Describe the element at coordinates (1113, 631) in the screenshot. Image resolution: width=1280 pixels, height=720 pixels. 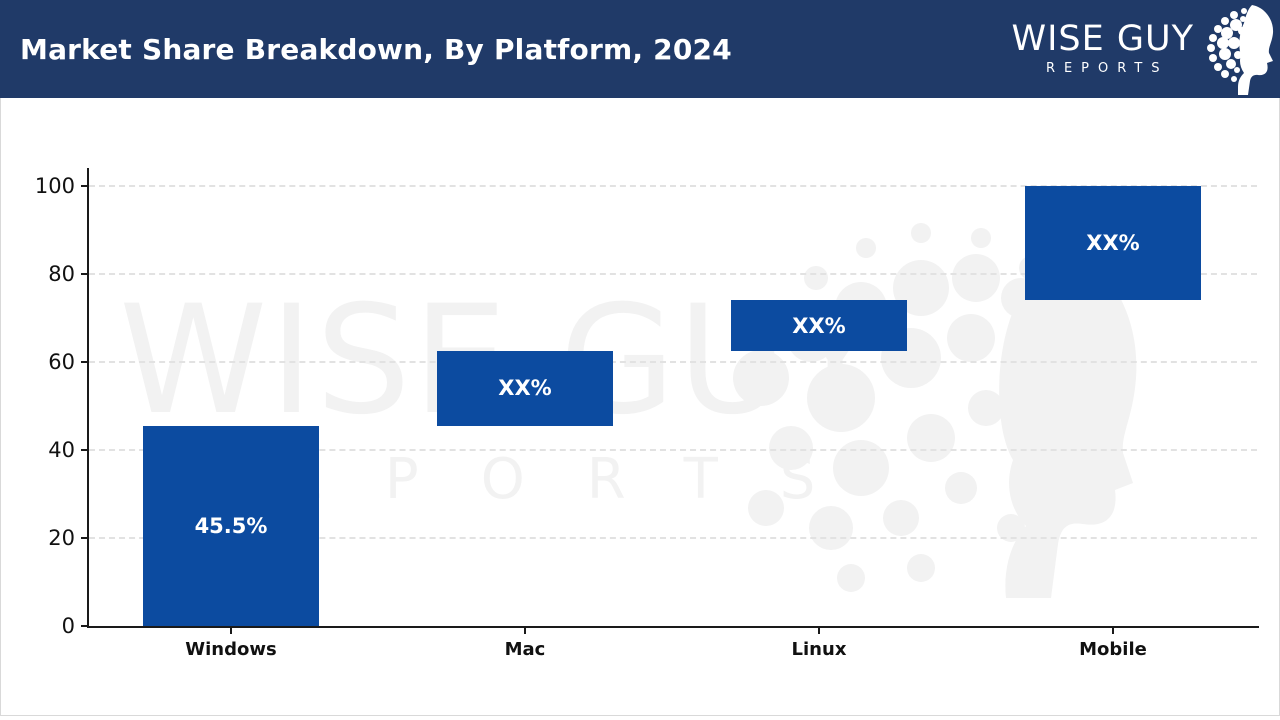
I see `x-tick-mobile` at that location.